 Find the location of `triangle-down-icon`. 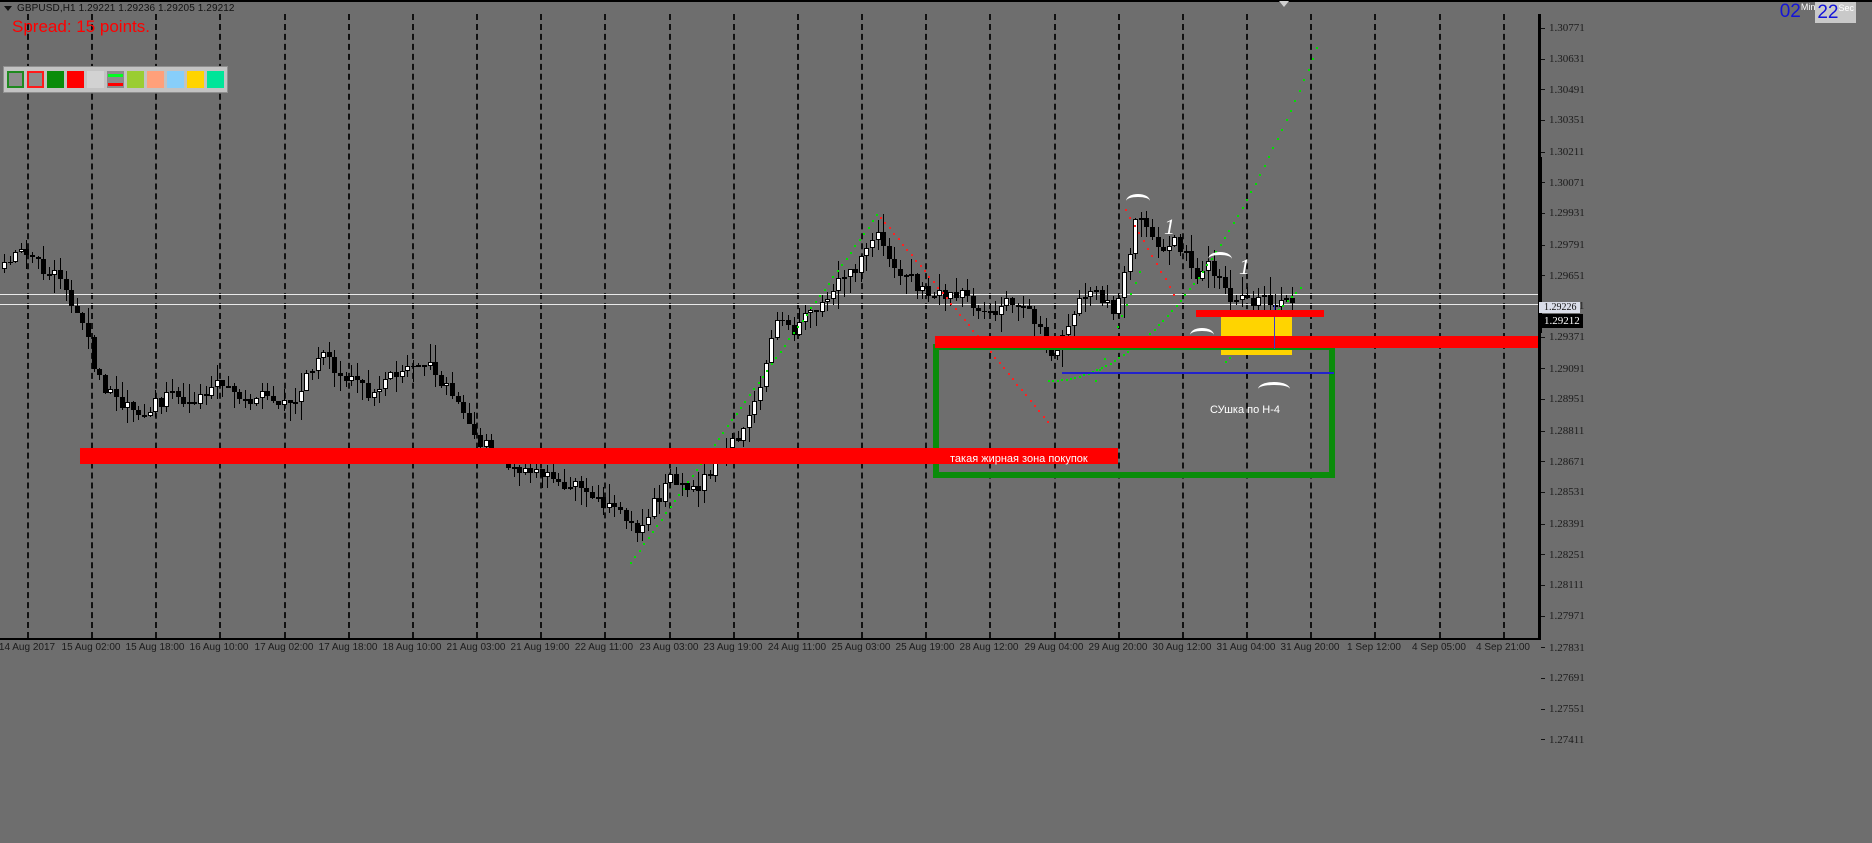

triangle-down-icon is located at coordinates (8, 8).